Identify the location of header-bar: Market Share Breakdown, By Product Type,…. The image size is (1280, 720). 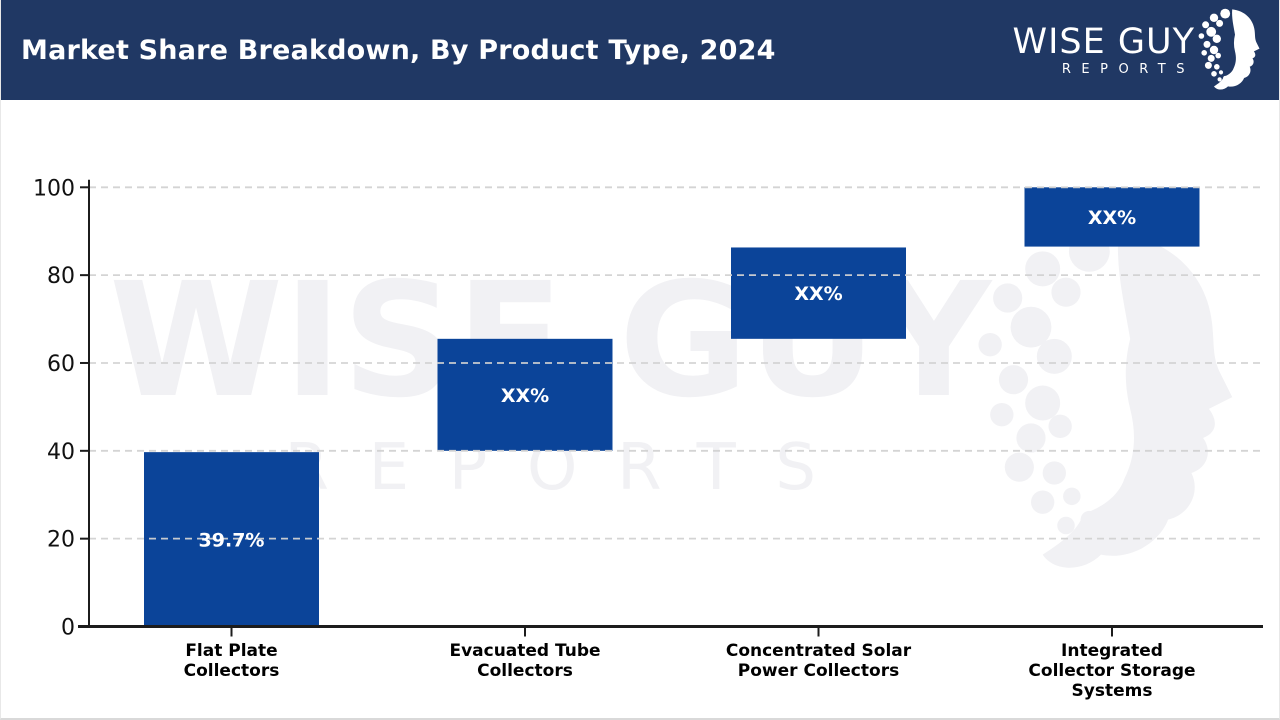
(640, 50).